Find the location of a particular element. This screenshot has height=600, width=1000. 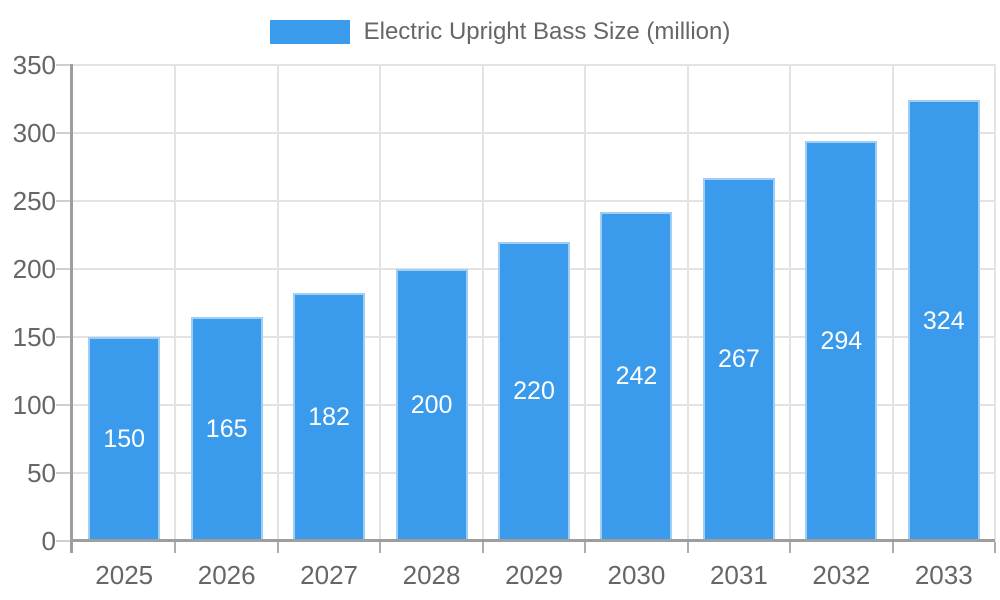

bar-value-label: 324 is located at coordinates (943, 320).